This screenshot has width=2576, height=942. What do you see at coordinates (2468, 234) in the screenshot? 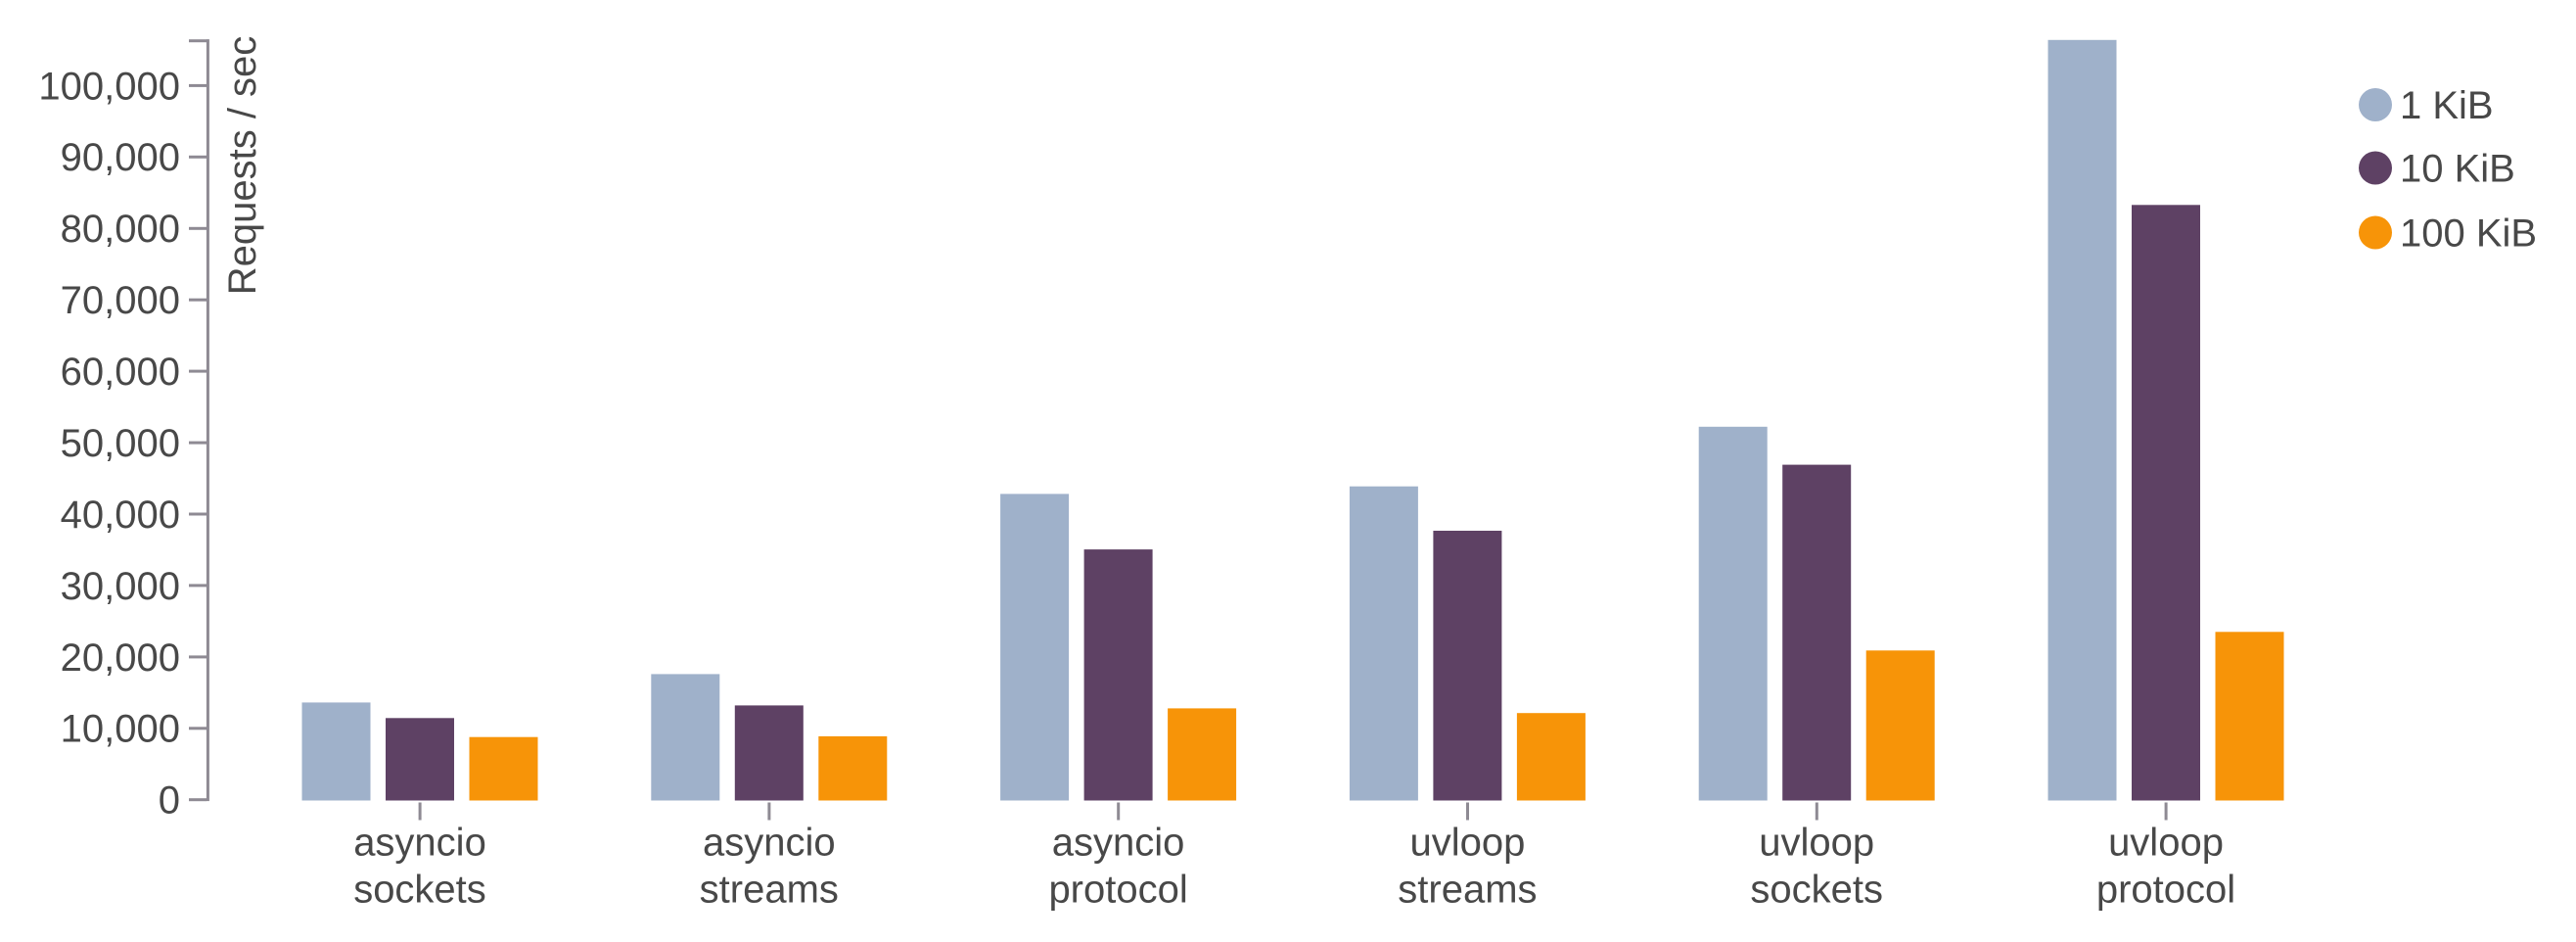
I see `svg-text: 100 KiB` at bounding box center [2468, 234].